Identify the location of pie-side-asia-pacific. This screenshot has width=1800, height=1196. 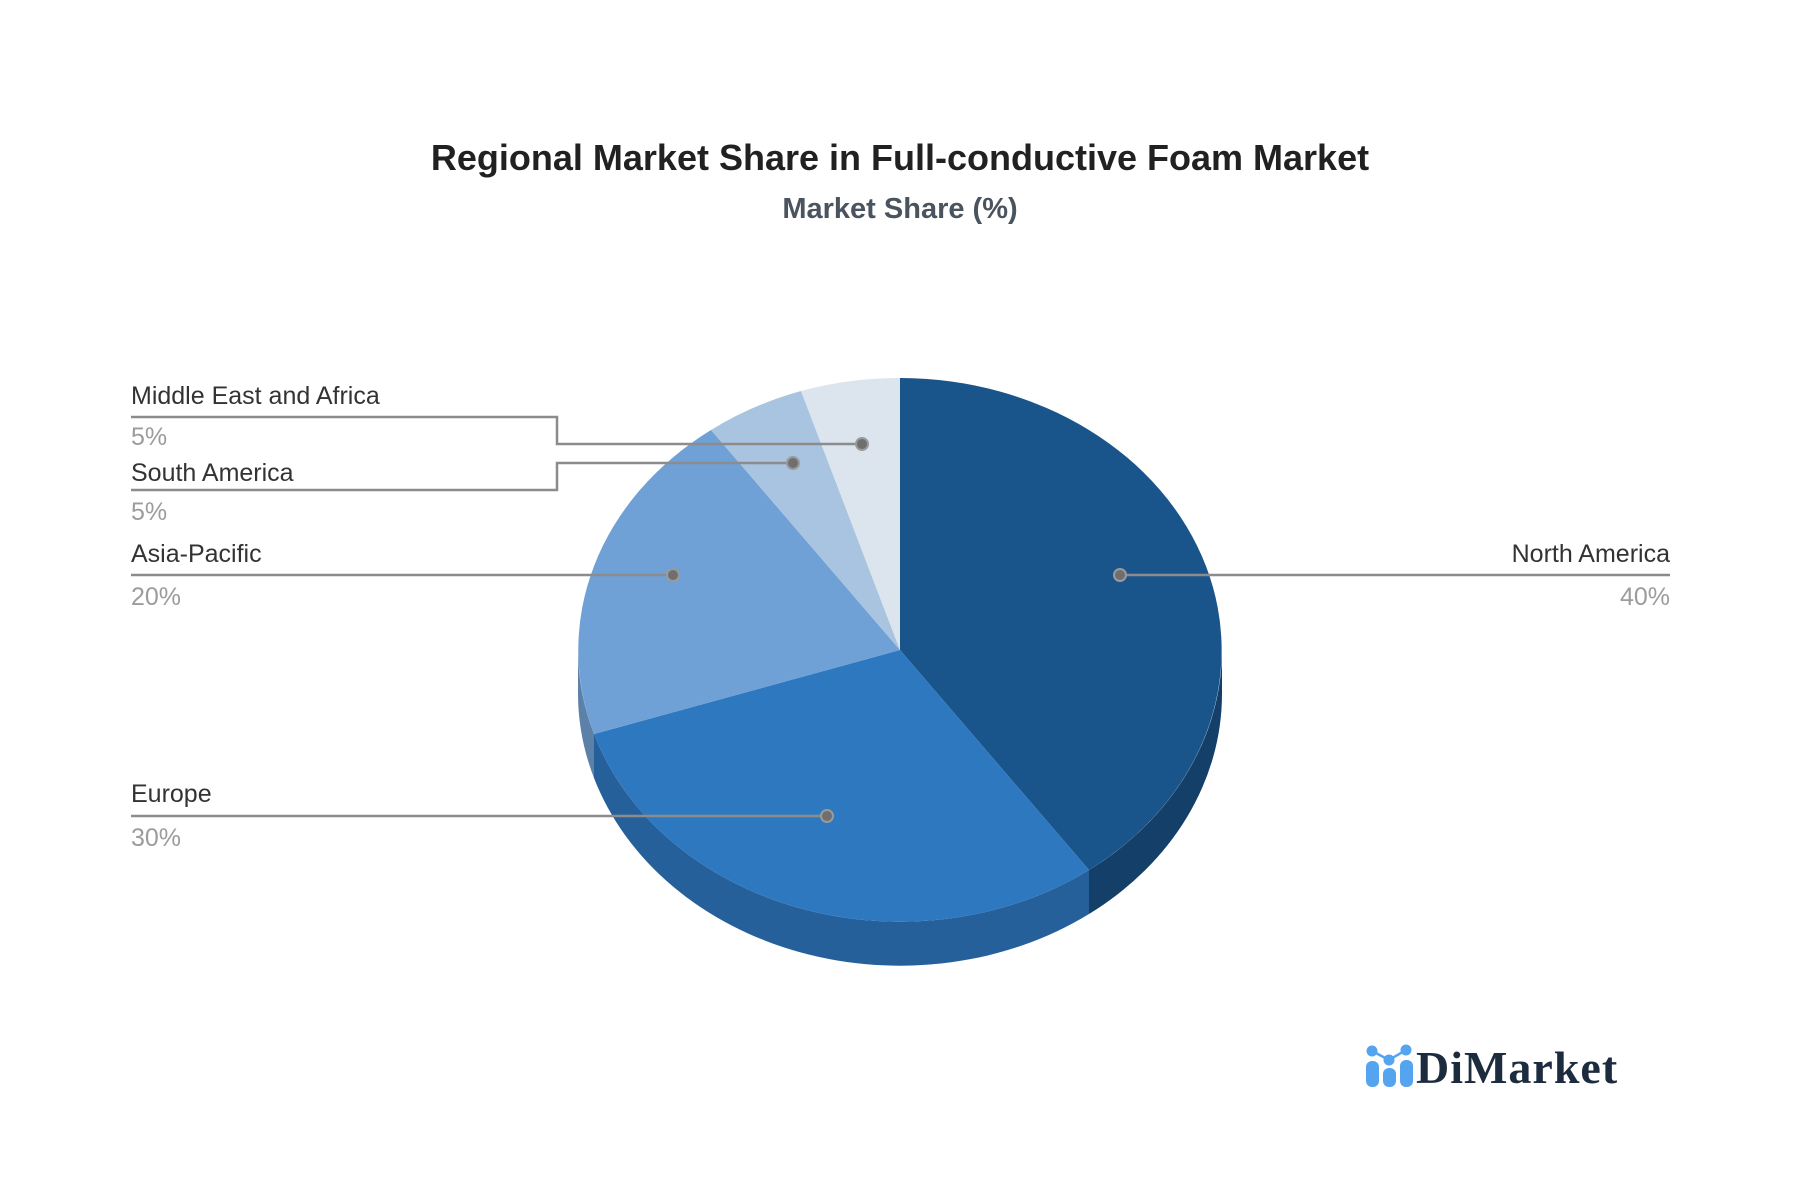
(586, 714).